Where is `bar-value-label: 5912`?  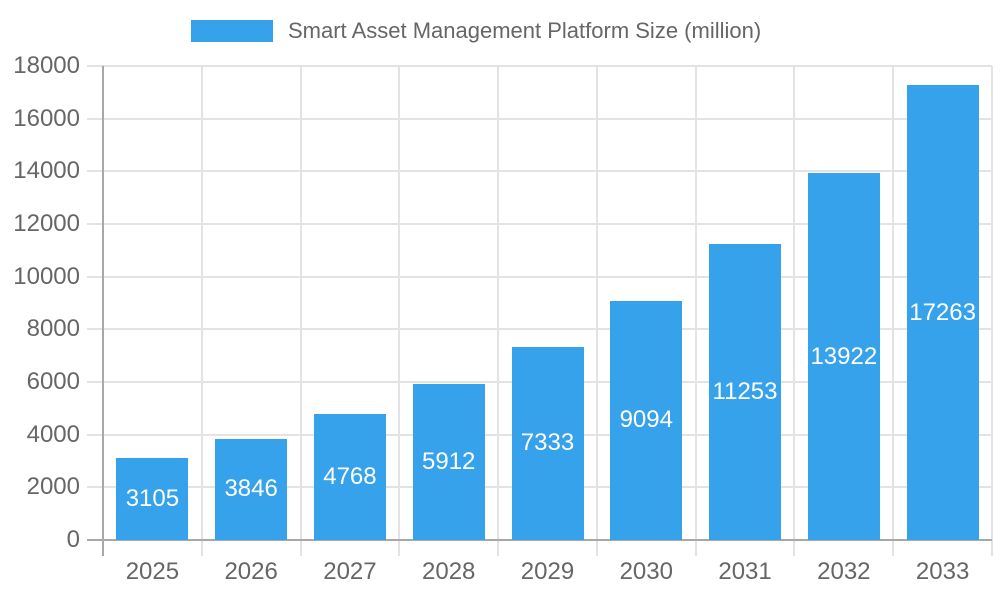
bar-value-label: 5912 is located at coordinates (449, 462).